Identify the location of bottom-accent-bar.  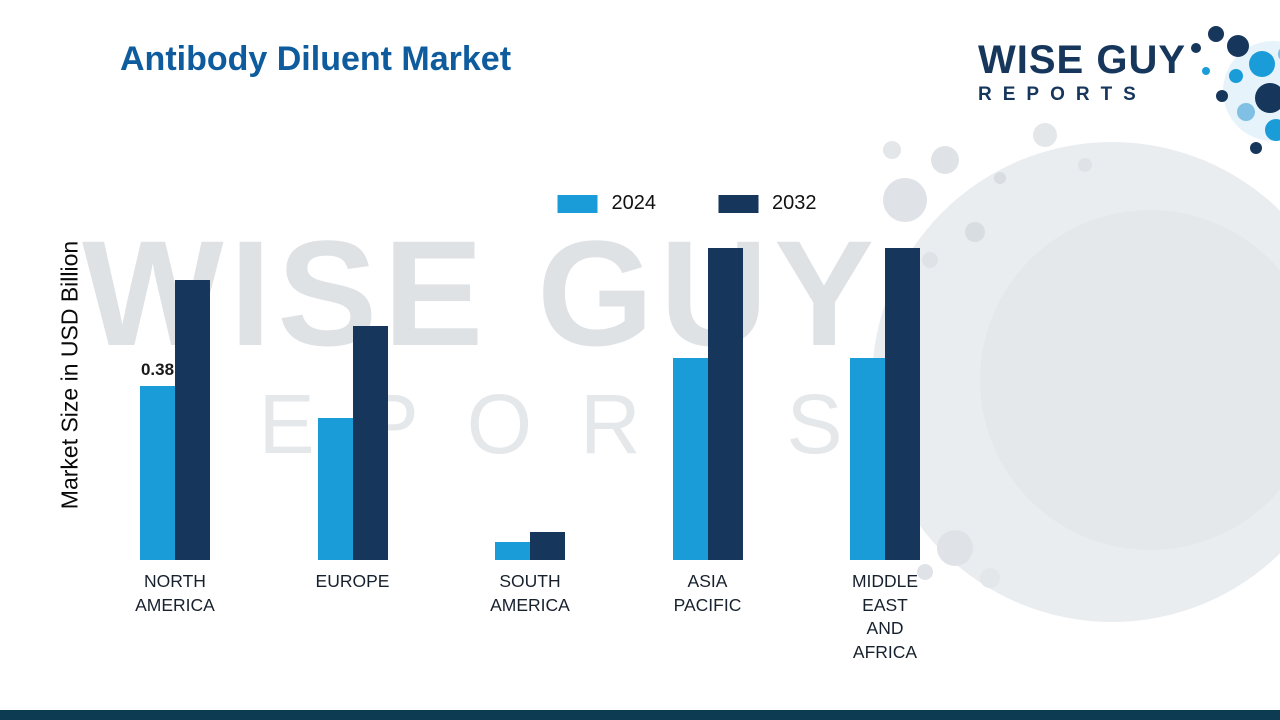
(640, 715).